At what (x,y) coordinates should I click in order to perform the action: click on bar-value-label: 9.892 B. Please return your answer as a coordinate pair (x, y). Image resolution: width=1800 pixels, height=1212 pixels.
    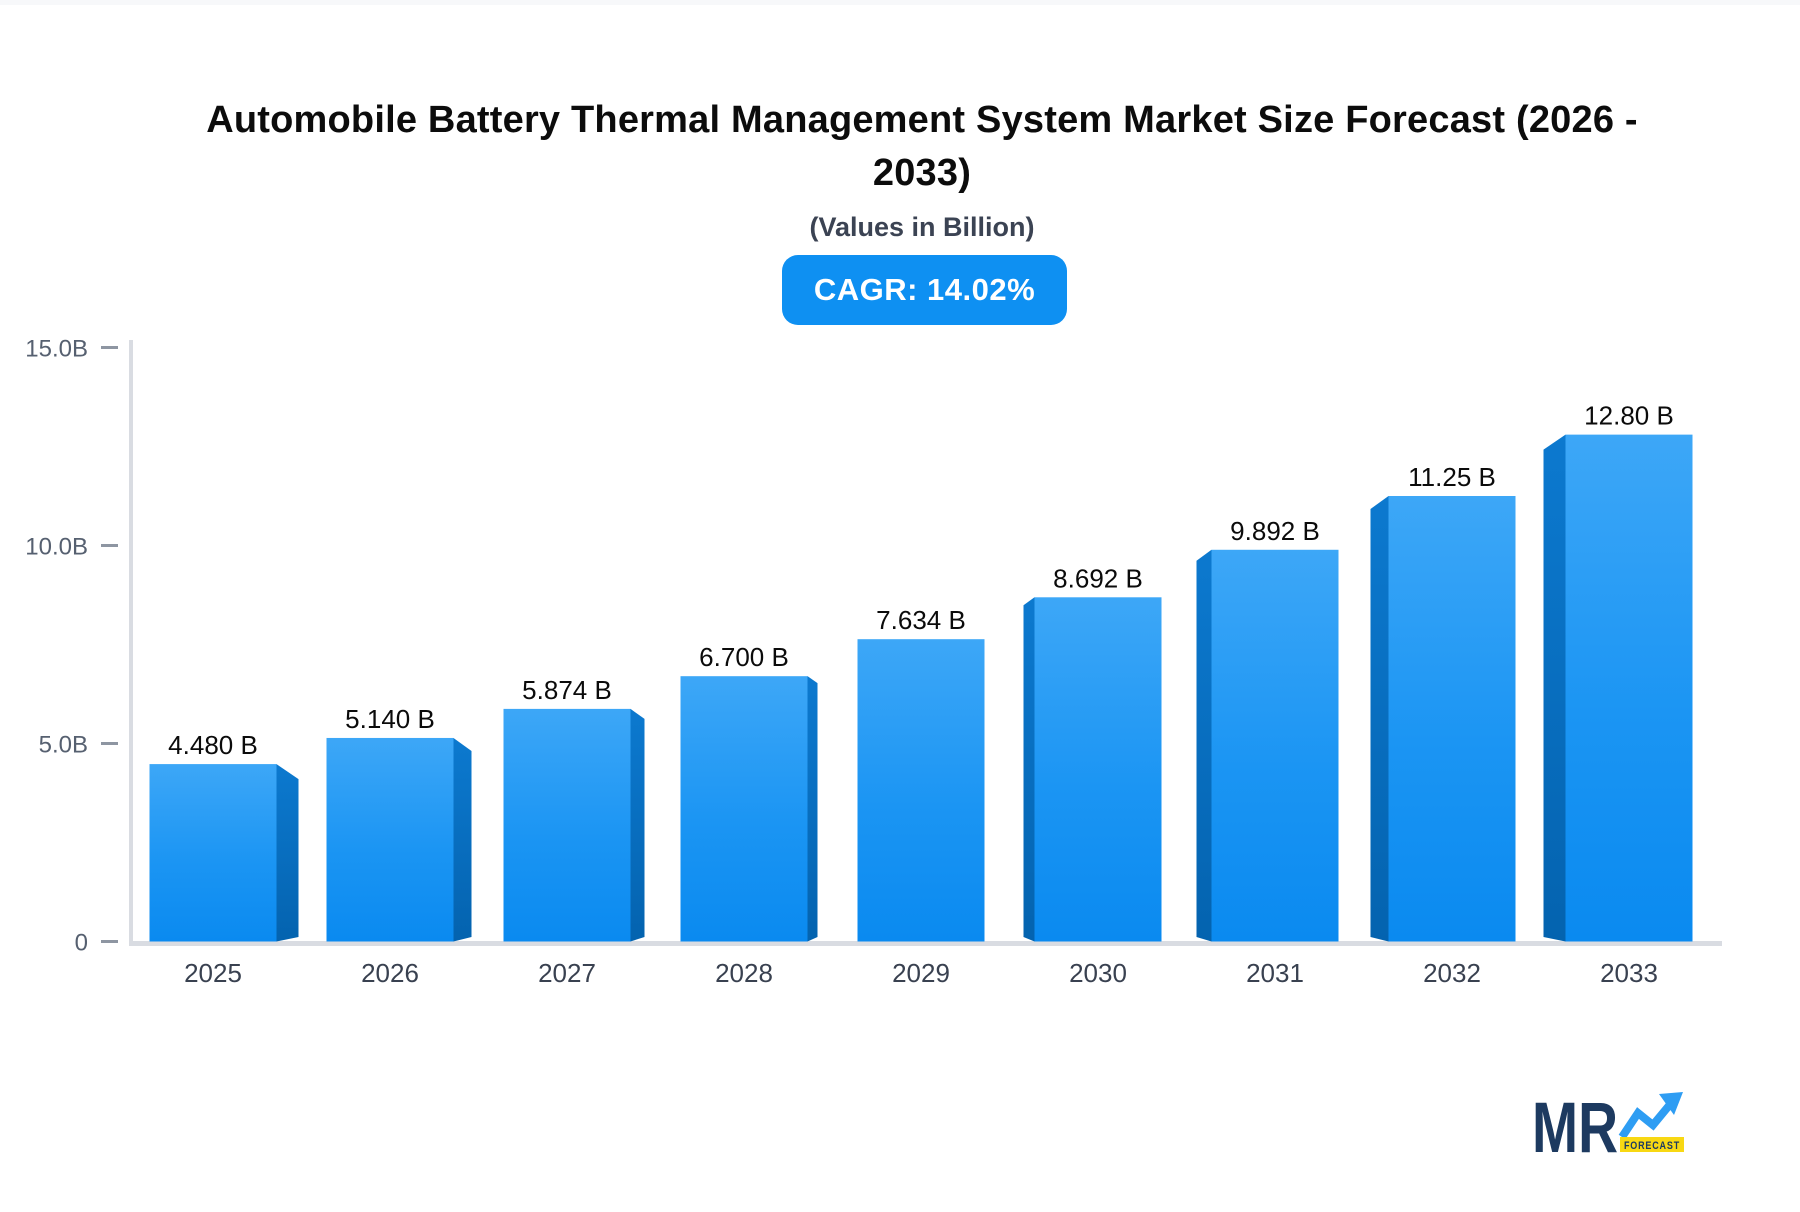
    Looking at the image, I should click on (1275, 531).